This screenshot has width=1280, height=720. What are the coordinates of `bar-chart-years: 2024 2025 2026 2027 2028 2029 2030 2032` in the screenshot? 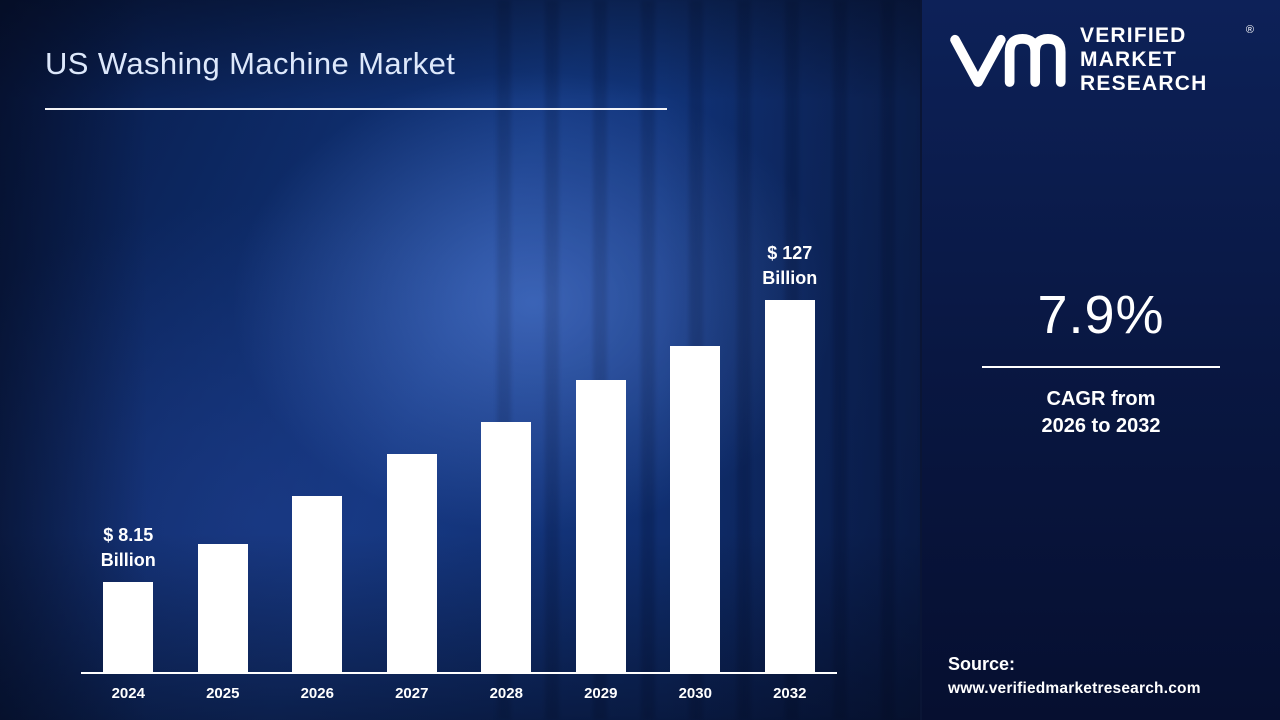 It's located at (459, 689).